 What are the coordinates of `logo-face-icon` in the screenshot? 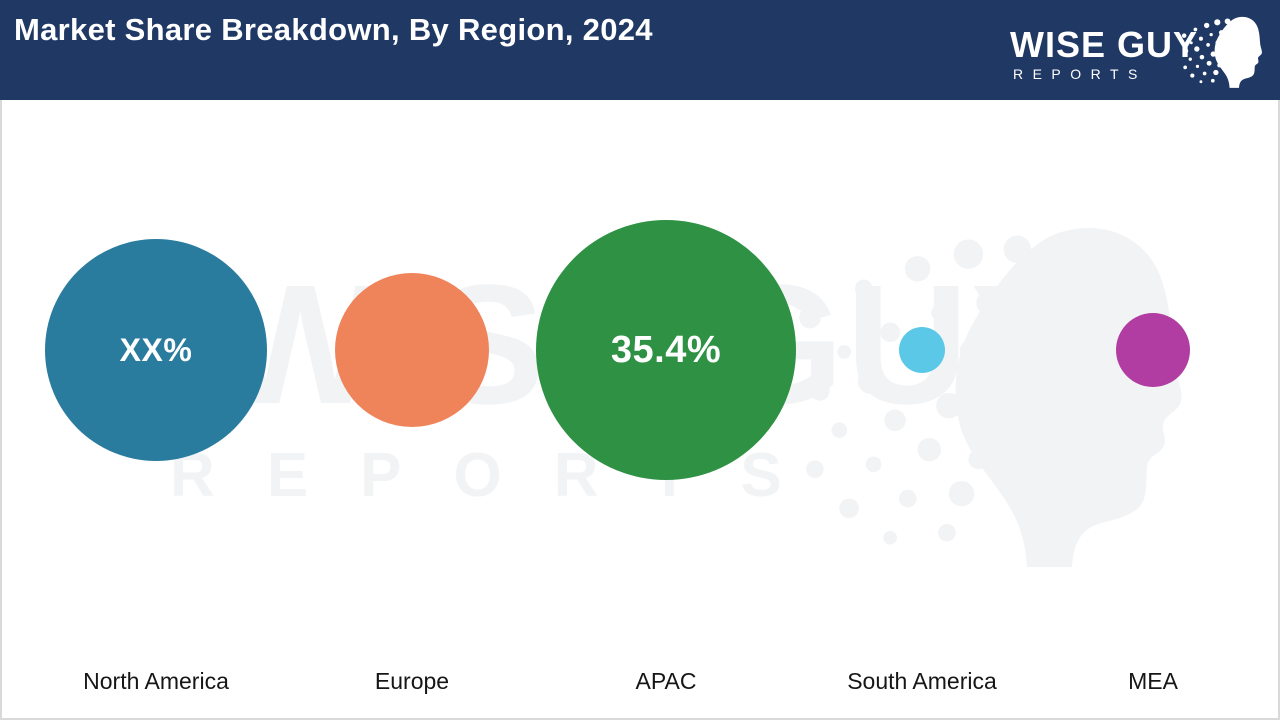 It's located at (1221, 52).